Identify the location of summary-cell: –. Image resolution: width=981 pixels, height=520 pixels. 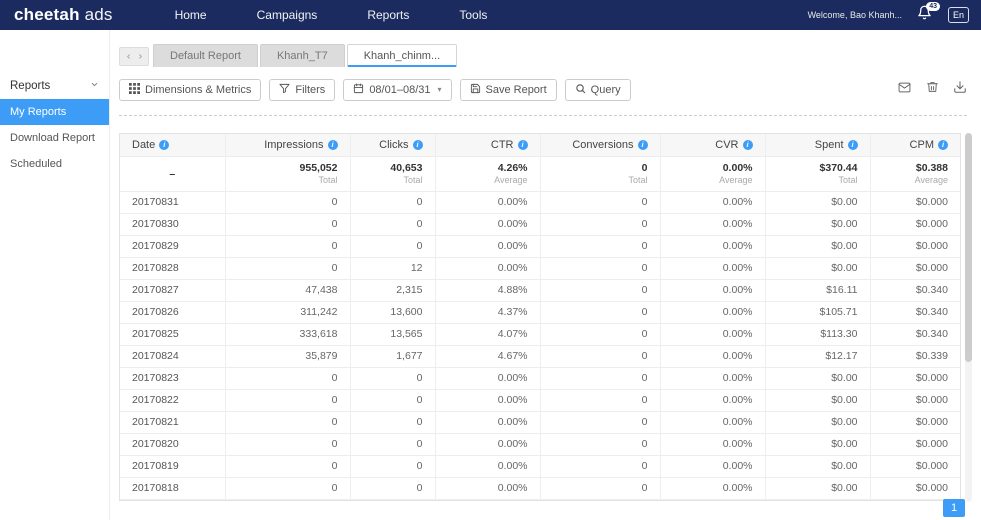
(173, 174).